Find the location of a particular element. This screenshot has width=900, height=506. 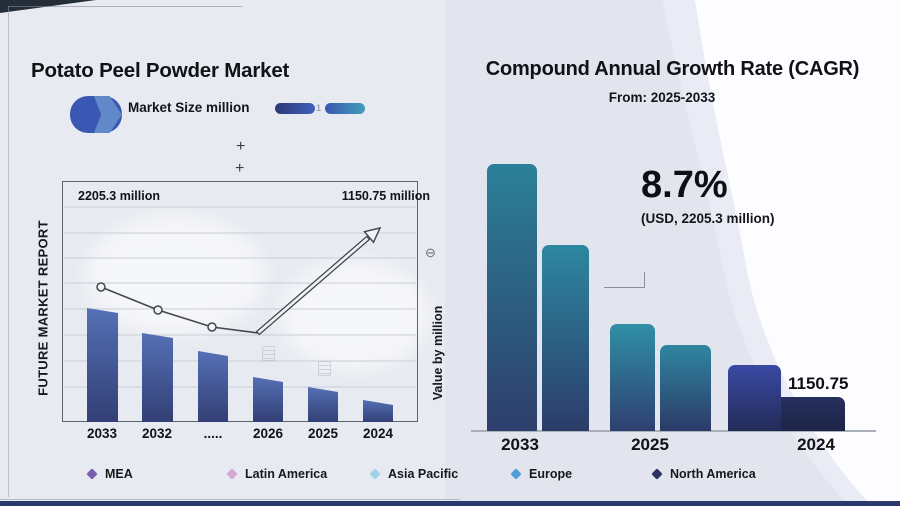

legend-dot-latin-america is located at coordinates (232, 474).